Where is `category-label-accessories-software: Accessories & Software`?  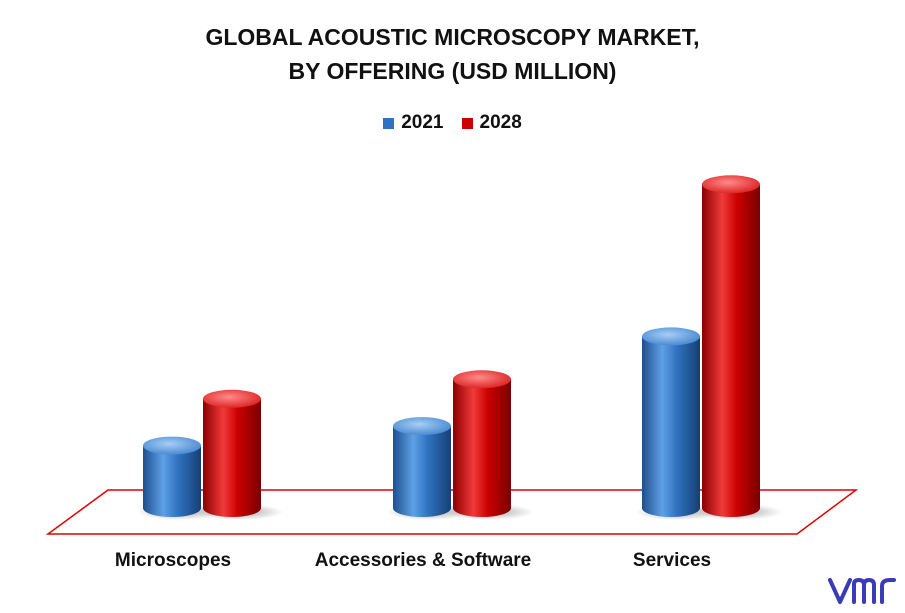
category-label-accessories-software: Accessories & Software is located at coordinates (423, 560).